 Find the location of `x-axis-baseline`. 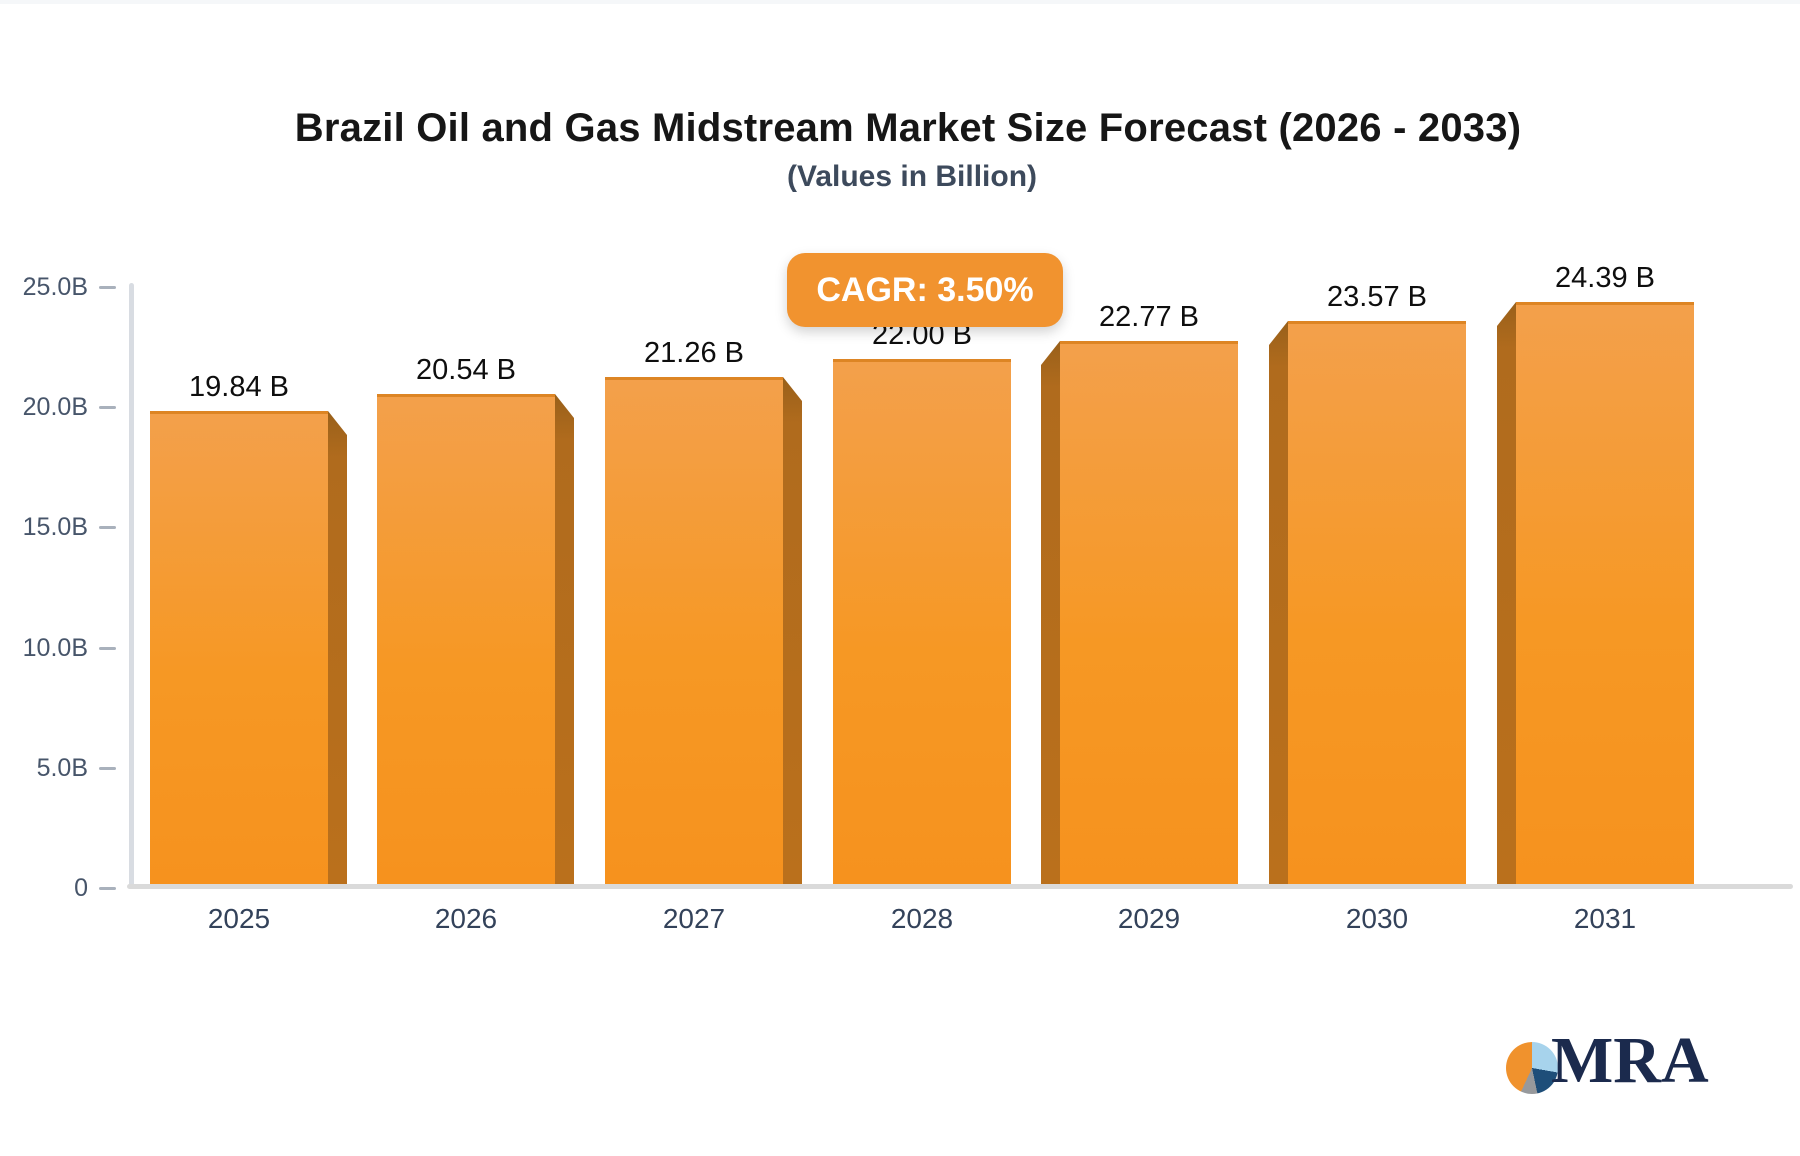

x-axis-baseline is located at coordinates (960, 886).